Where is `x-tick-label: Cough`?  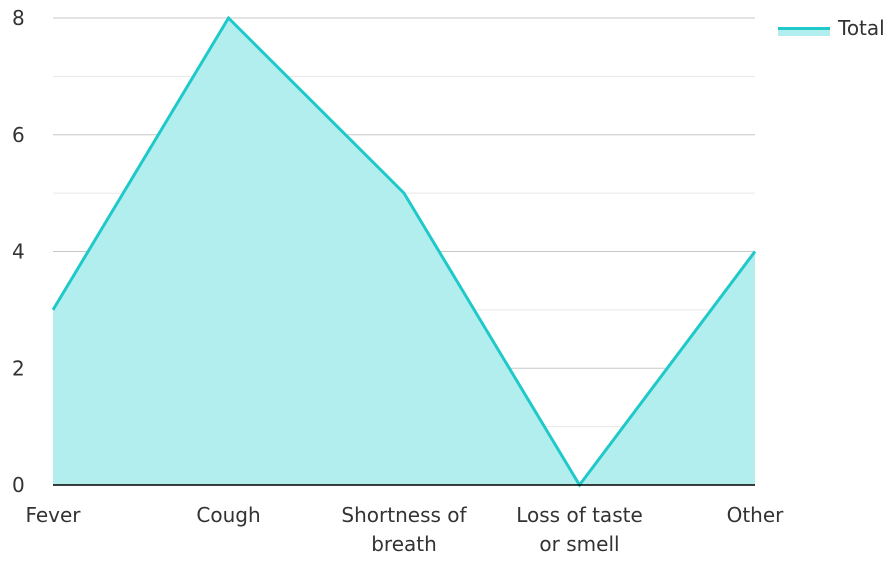
x-tick-label: Cough is located at coordinates (228, 515).